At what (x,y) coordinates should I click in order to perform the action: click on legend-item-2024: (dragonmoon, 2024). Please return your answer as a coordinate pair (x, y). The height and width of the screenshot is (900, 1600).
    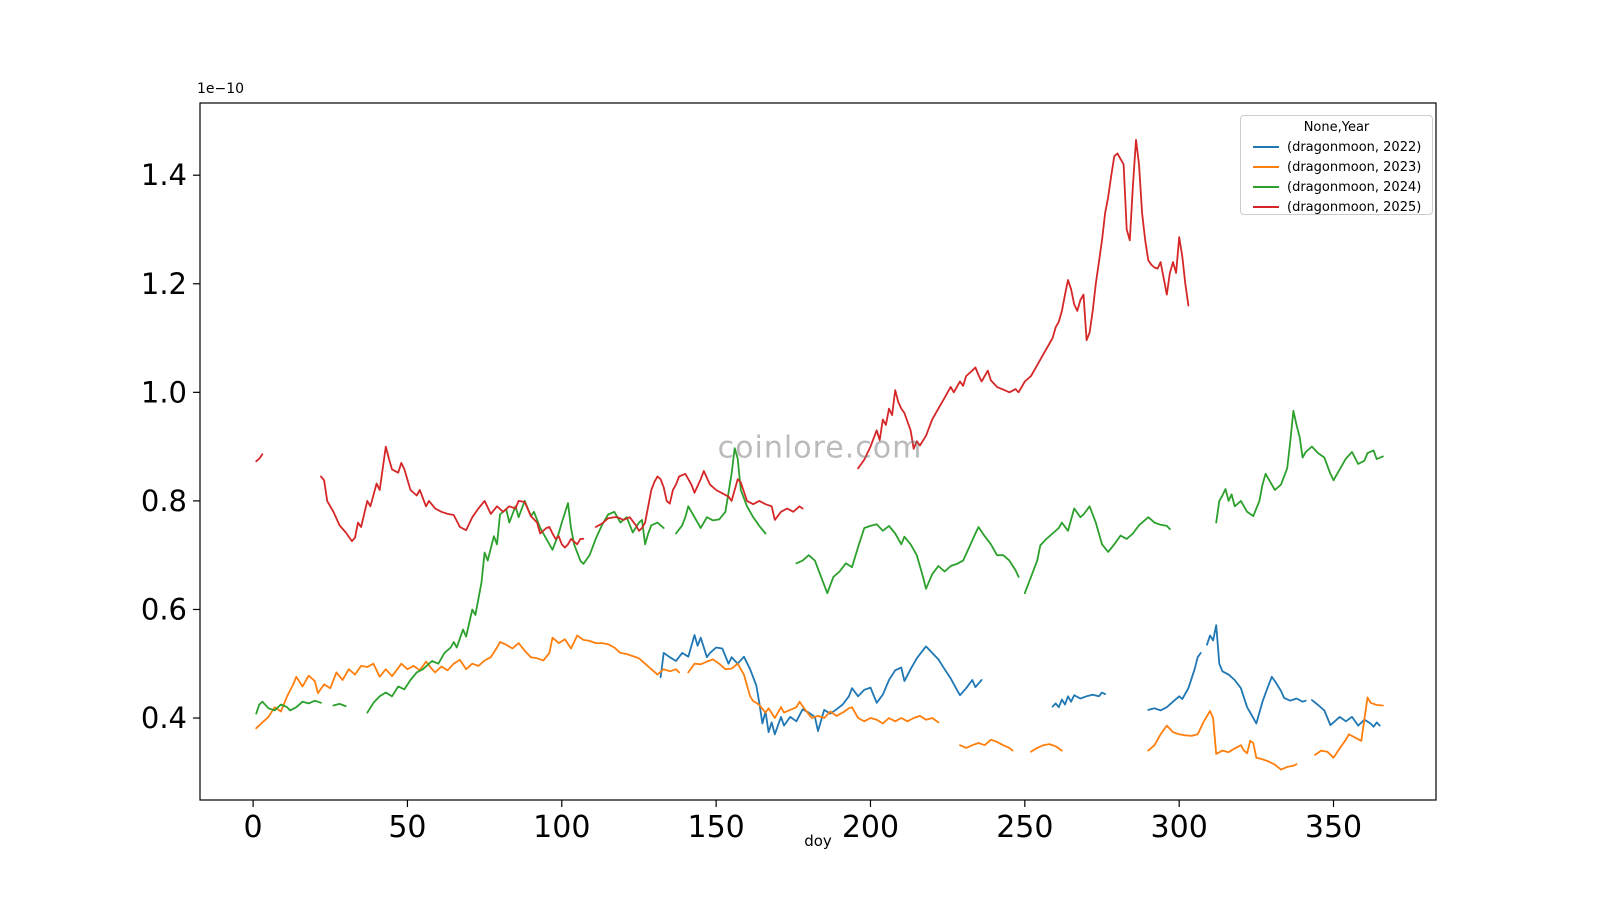
    Looking at the image, I should click on (1336, 187).